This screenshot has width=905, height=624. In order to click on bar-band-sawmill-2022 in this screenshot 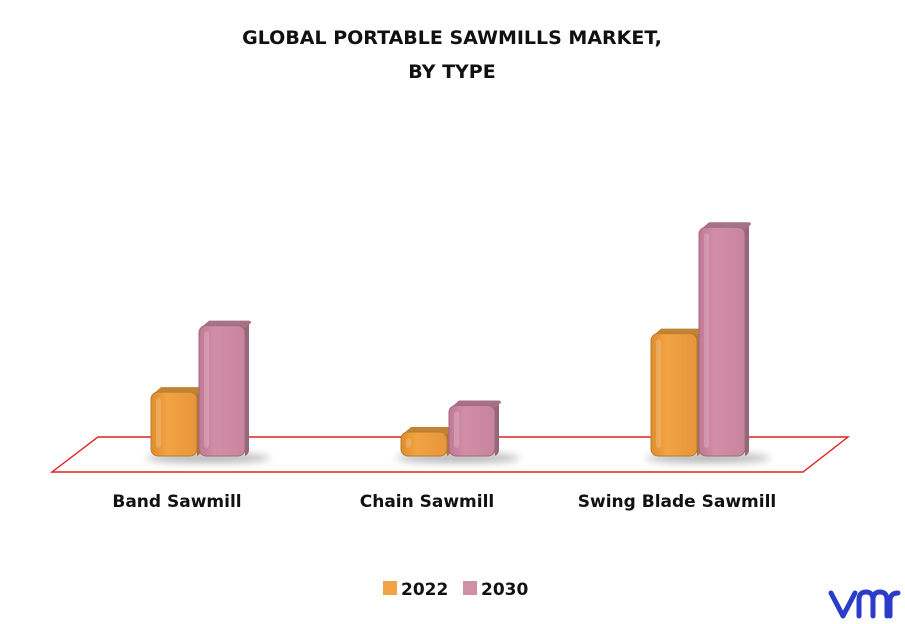, I will do `click(176, 422)`.